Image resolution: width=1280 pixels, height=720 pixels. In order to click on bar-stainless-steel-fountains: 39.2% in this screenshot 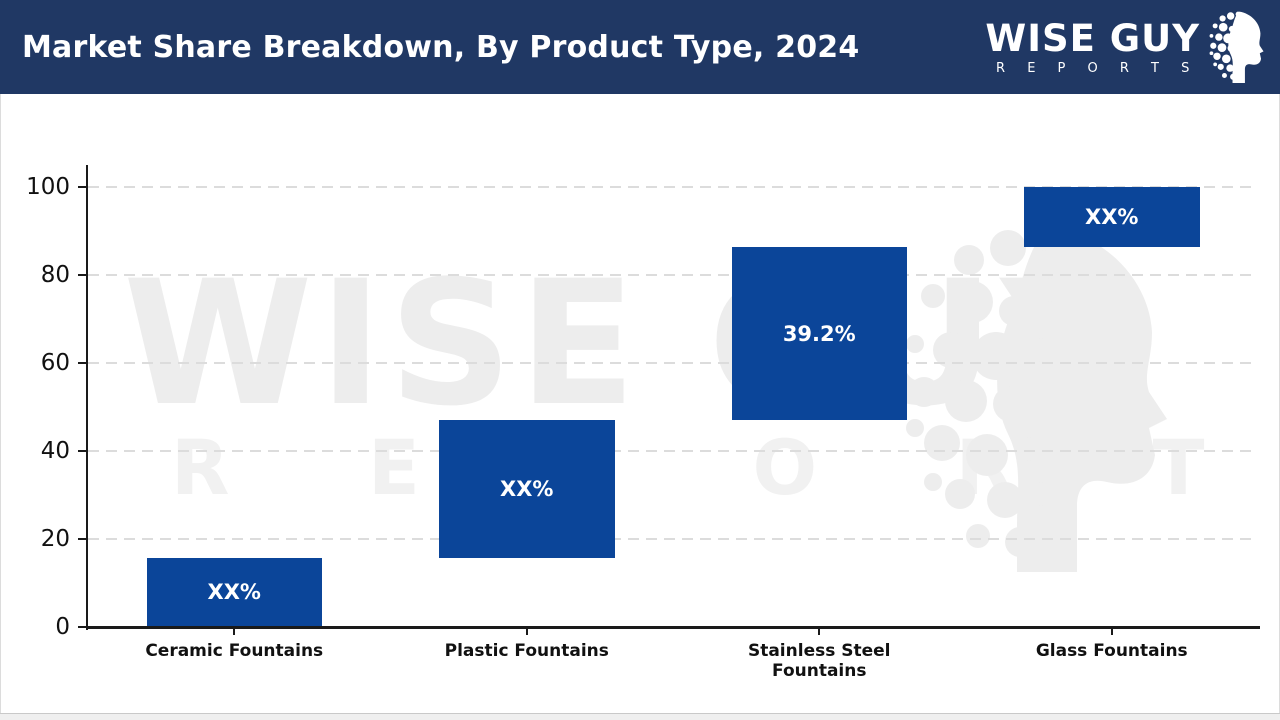, I will do `click(819, 333)`.